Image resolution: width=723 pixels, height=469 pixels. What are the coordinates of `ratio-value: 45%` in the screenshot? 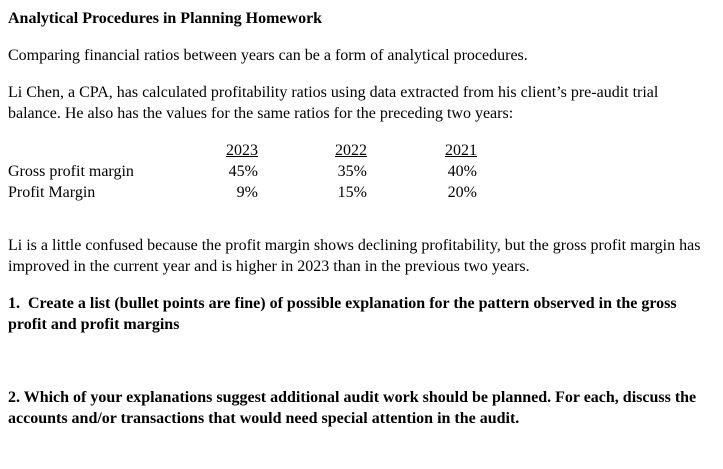 It's located at (243, 171).